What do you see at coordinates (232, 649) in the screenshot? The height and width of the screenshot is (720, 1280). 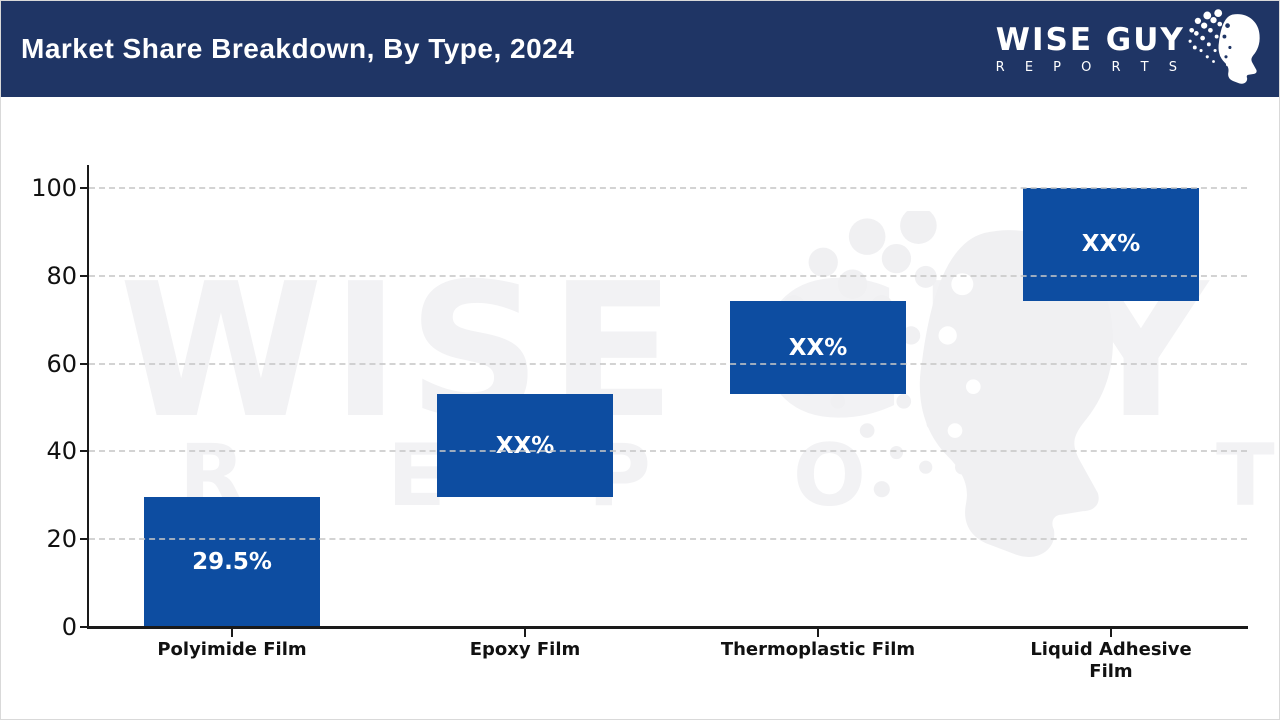 I see `x-axis-label: Polyimide Film` at bounding box center [232, 649].